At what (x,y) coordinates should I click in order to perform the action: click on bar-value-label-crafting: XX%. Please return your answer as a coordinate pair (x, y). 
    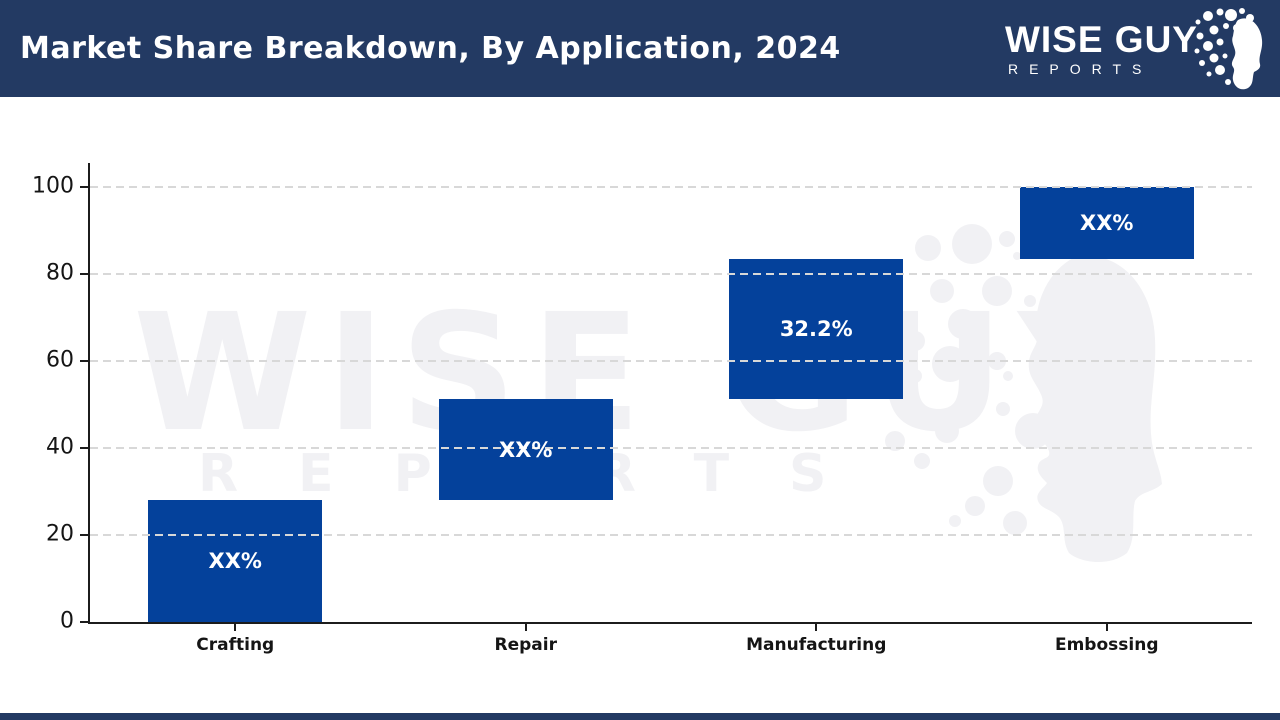
    Looking at the image, I should click on (235, 561).